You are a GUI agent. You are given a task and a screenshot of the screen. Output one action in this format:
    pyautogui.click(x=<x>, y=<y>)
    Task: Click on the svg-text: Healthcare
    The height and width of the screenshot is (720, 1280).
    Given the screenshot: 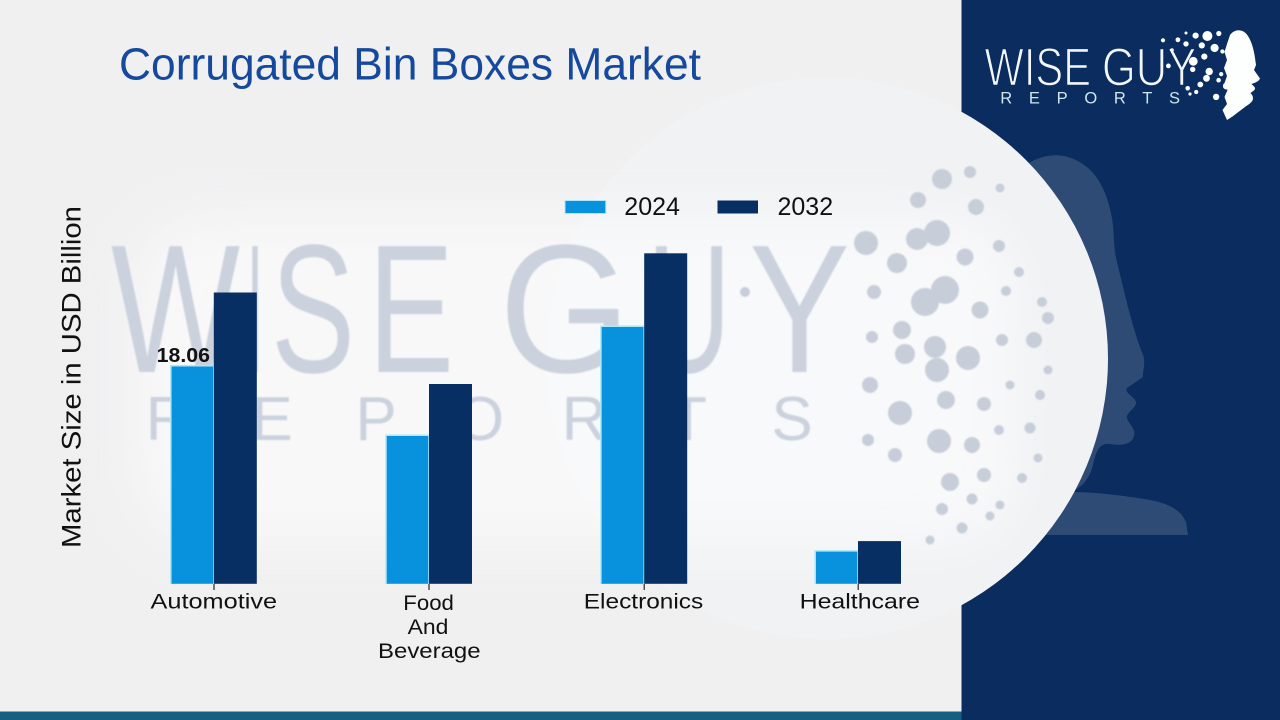 What is the action you would take?
    pyautogui.click(x=860, y=602)
    